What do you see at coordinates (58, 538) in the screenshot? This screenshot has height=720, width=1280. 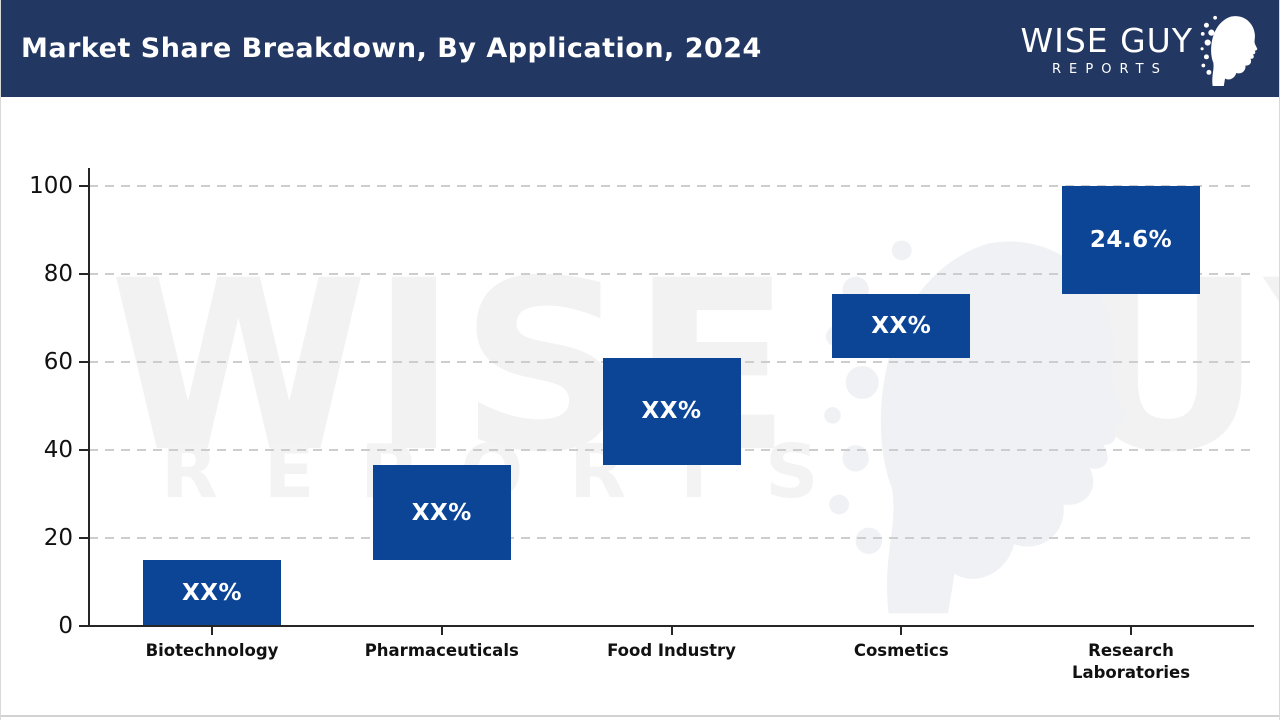 I see `y-tick-label-20: 20` at bounding box center [58, 538].